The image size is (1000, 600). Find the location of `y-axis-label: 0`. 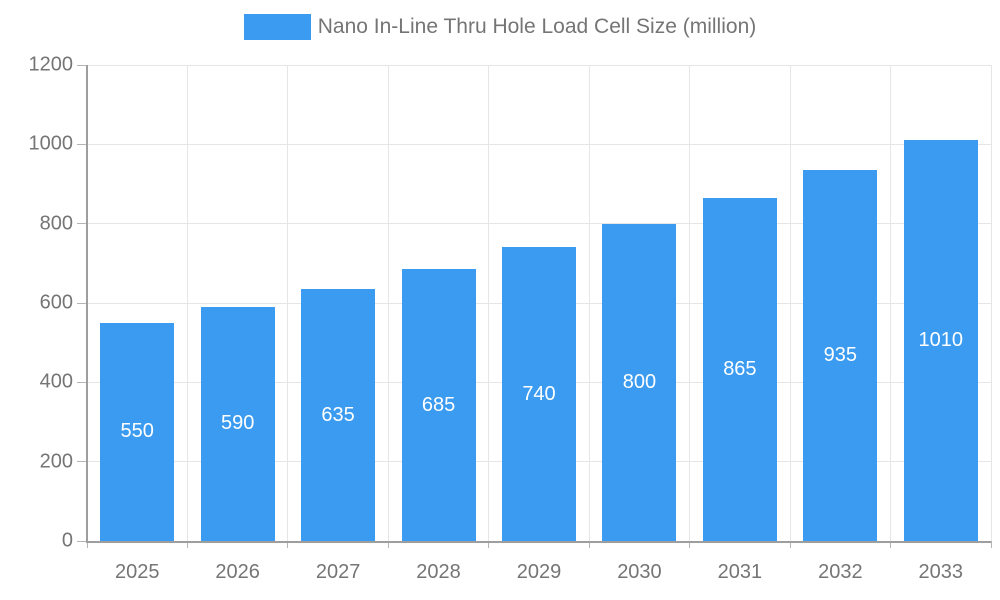

y-axis-label: 0 is located at coordinates (67, 540).